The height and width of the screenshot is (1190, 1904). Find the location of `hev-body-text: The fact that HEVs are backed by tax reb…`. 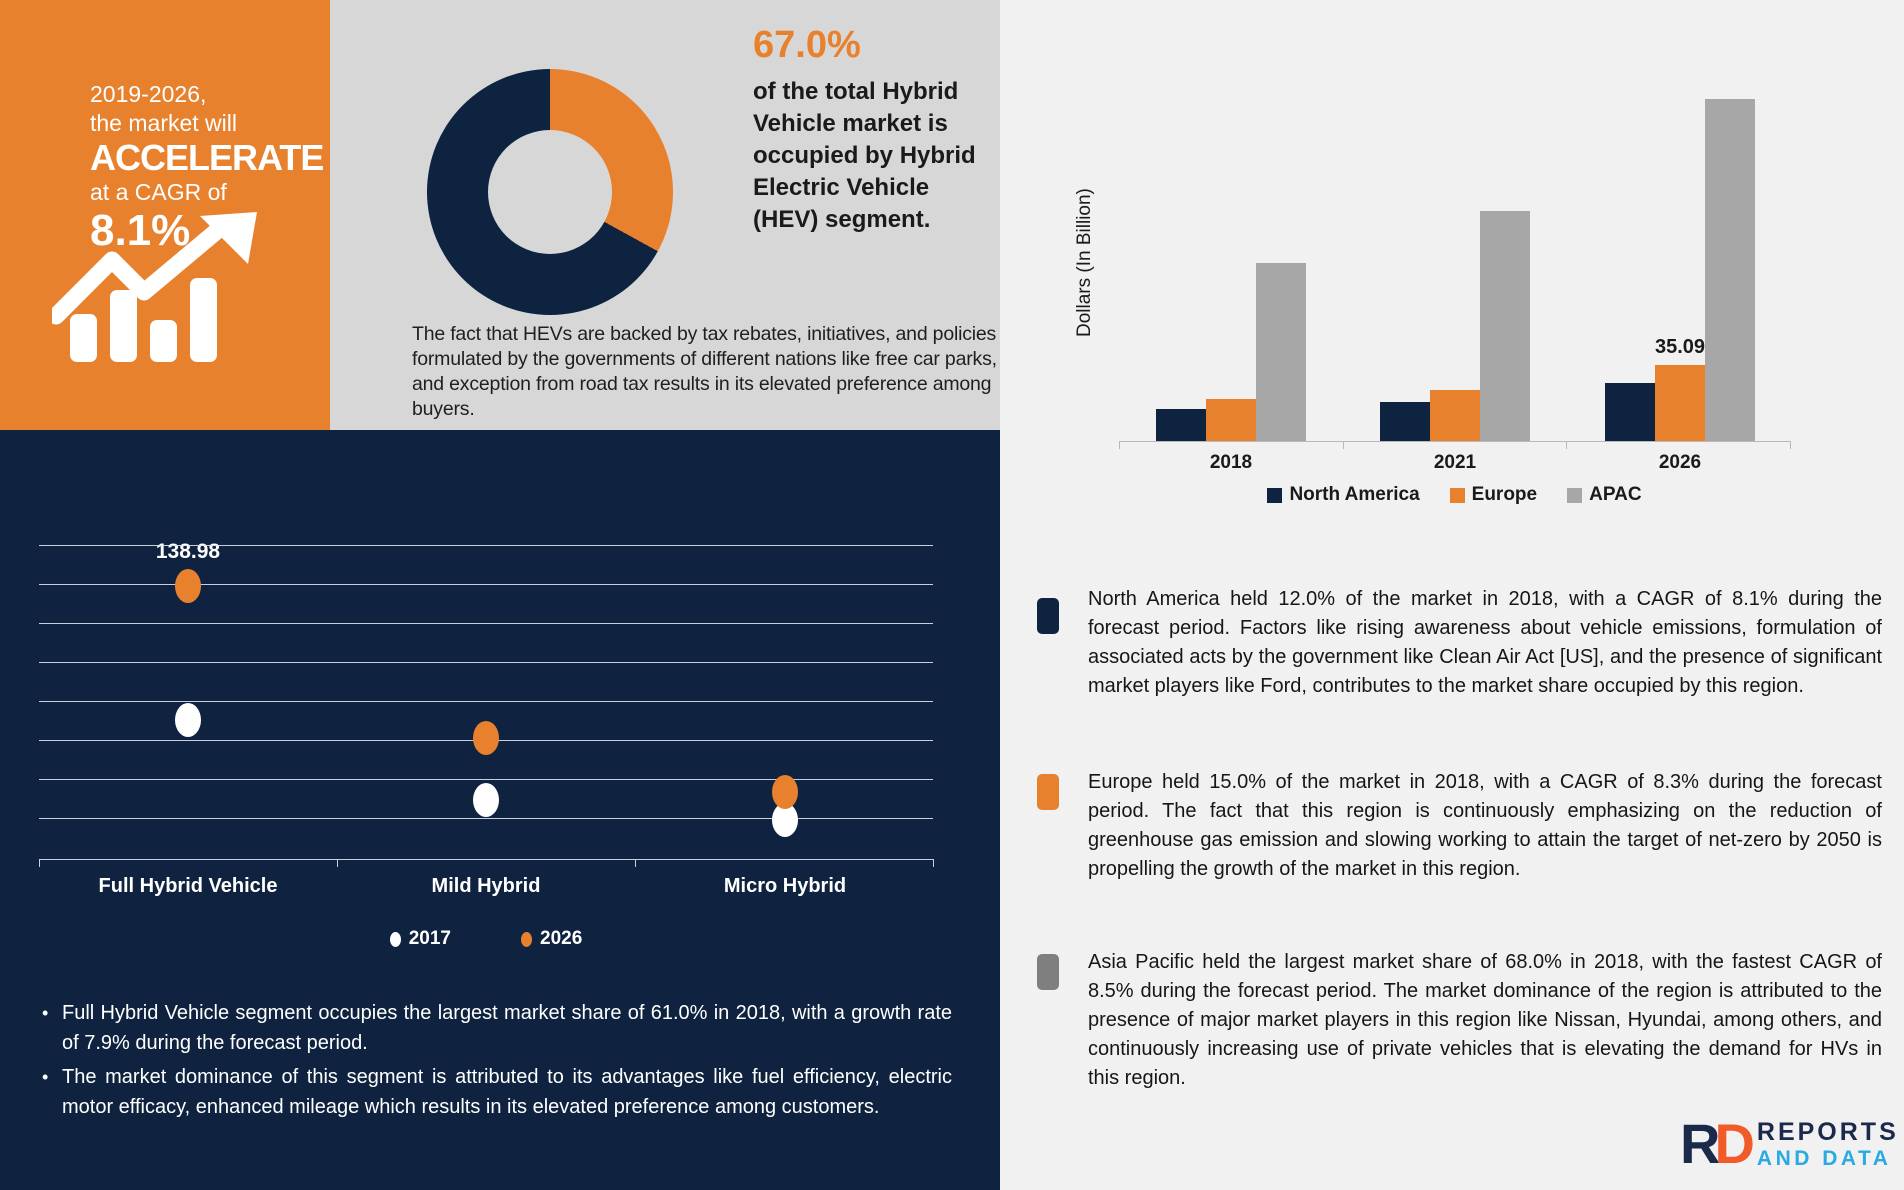

hev-body-text: The fact that HEVs are backed by tax reb… is located at coordinates (704, 371).